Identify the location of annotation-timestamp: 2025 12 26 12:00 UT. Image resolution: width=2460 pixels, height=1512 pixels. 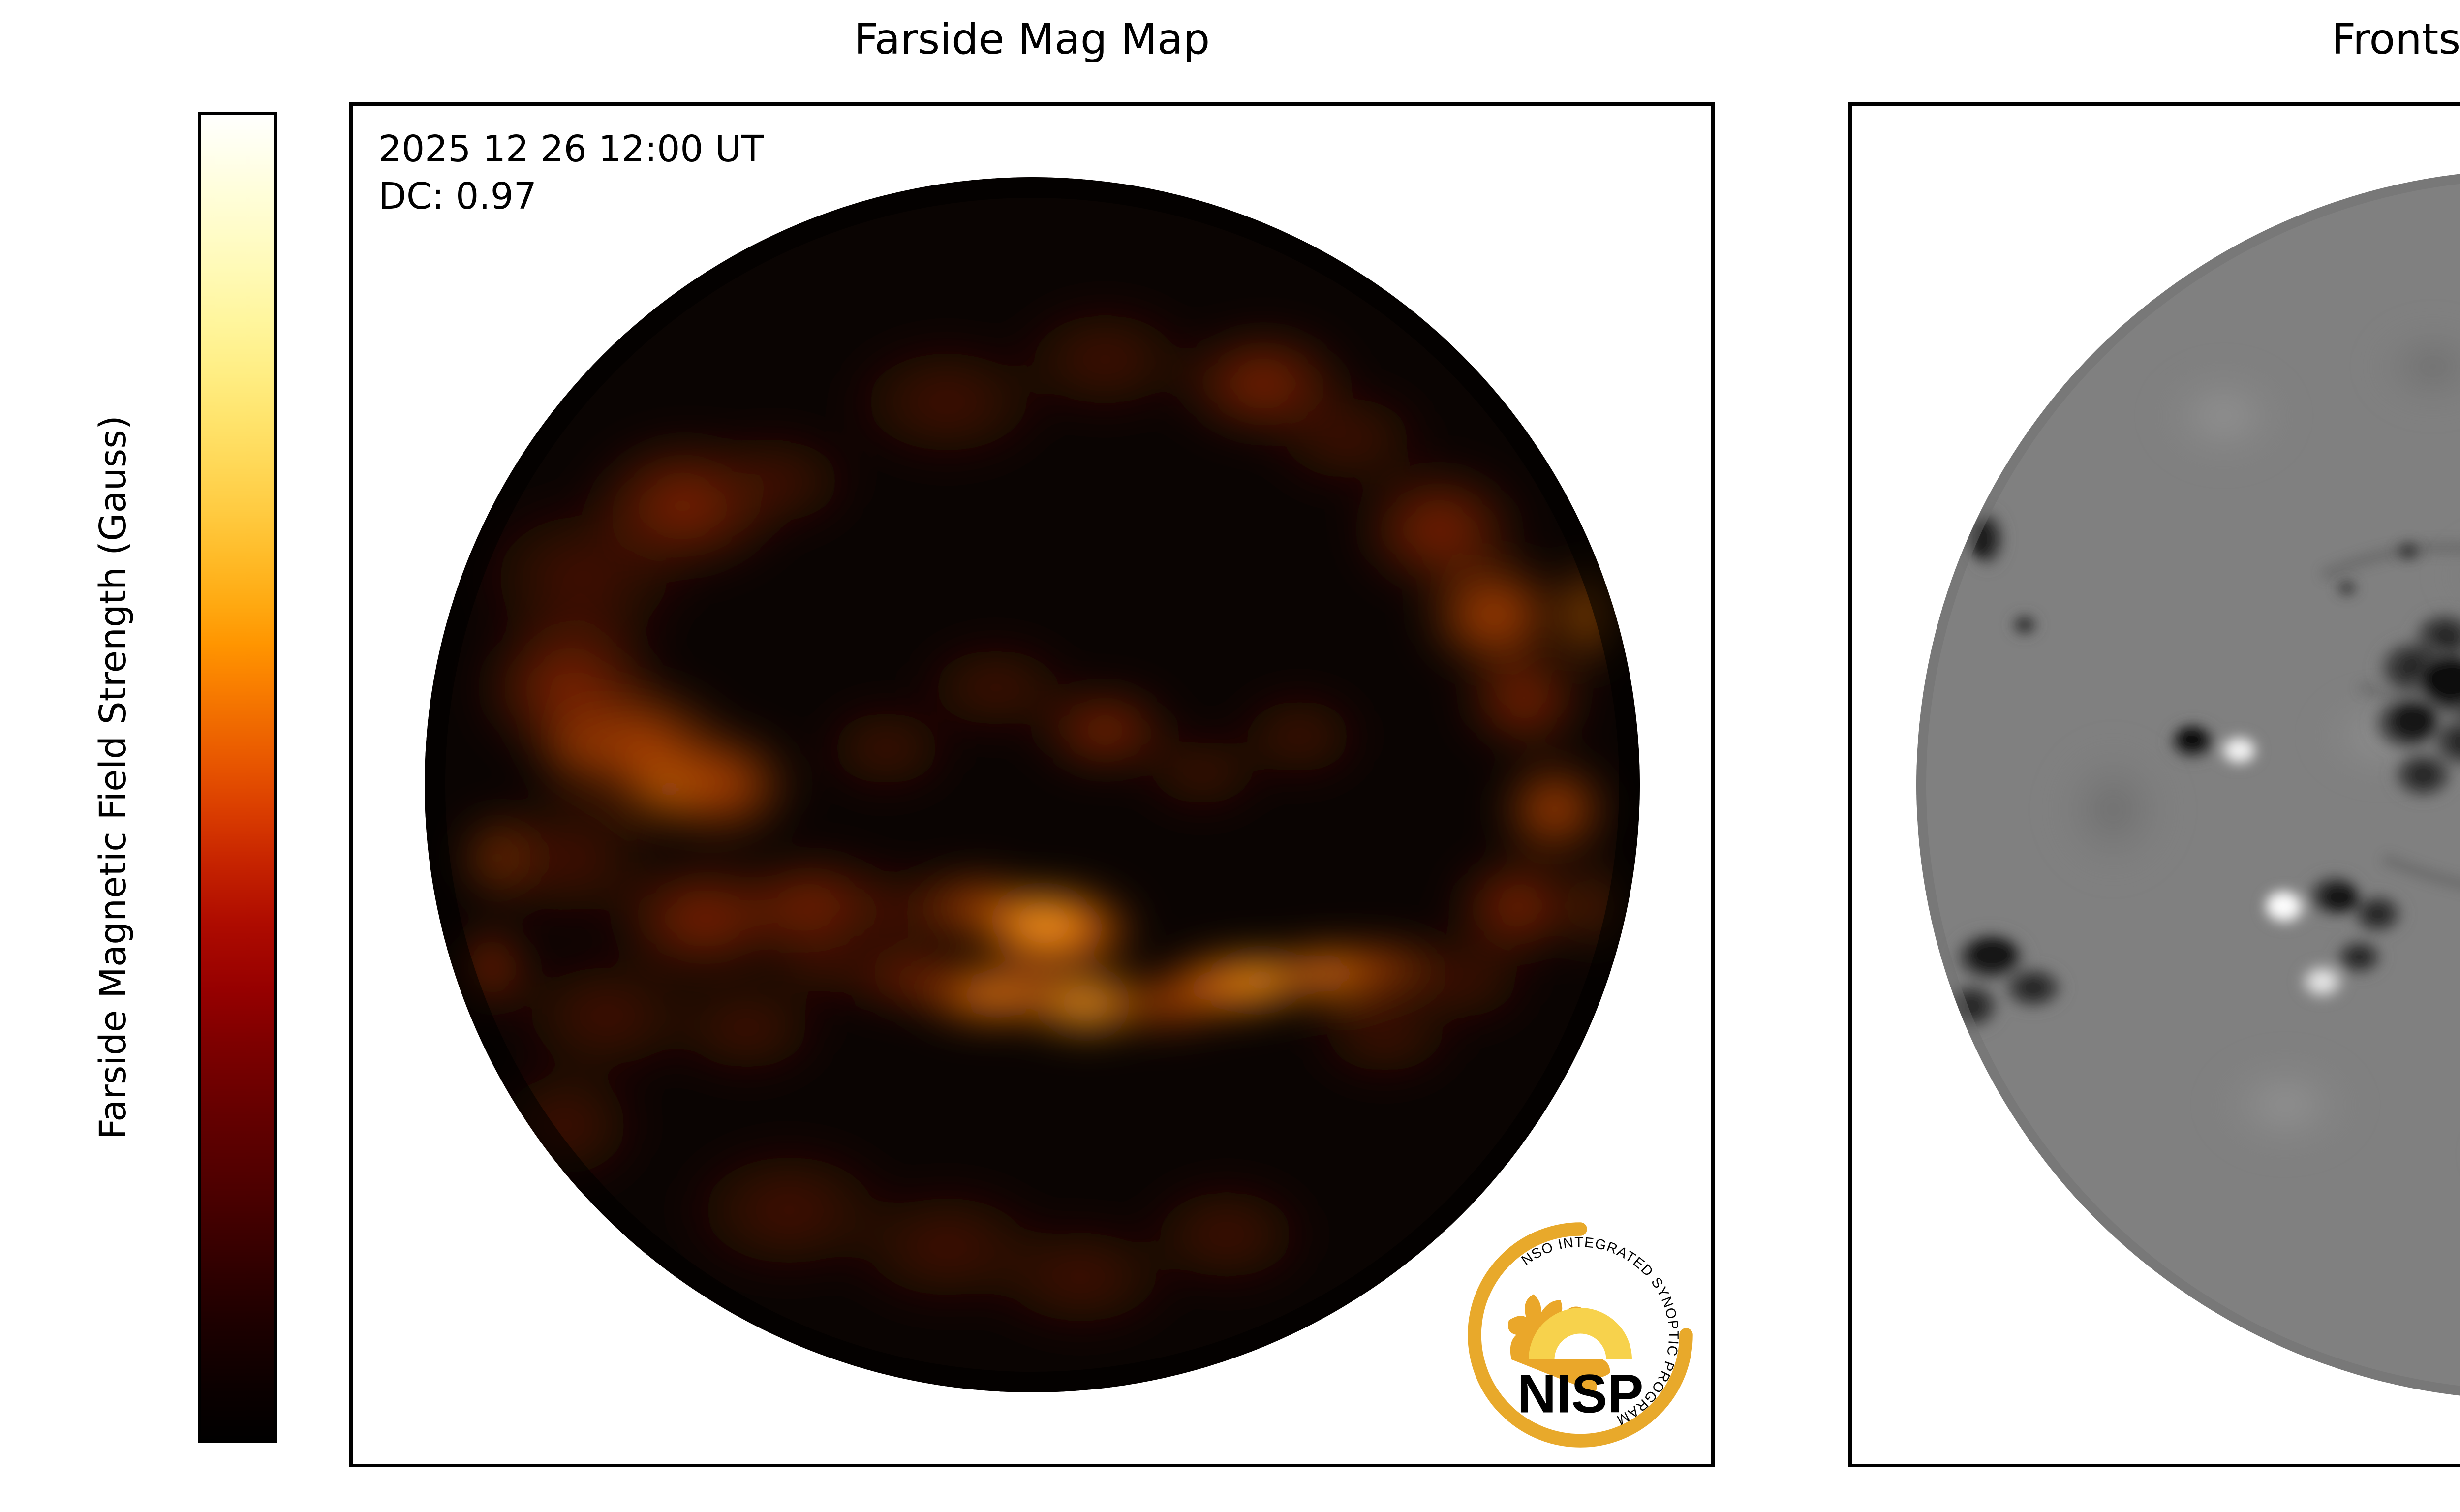
(571, 149).